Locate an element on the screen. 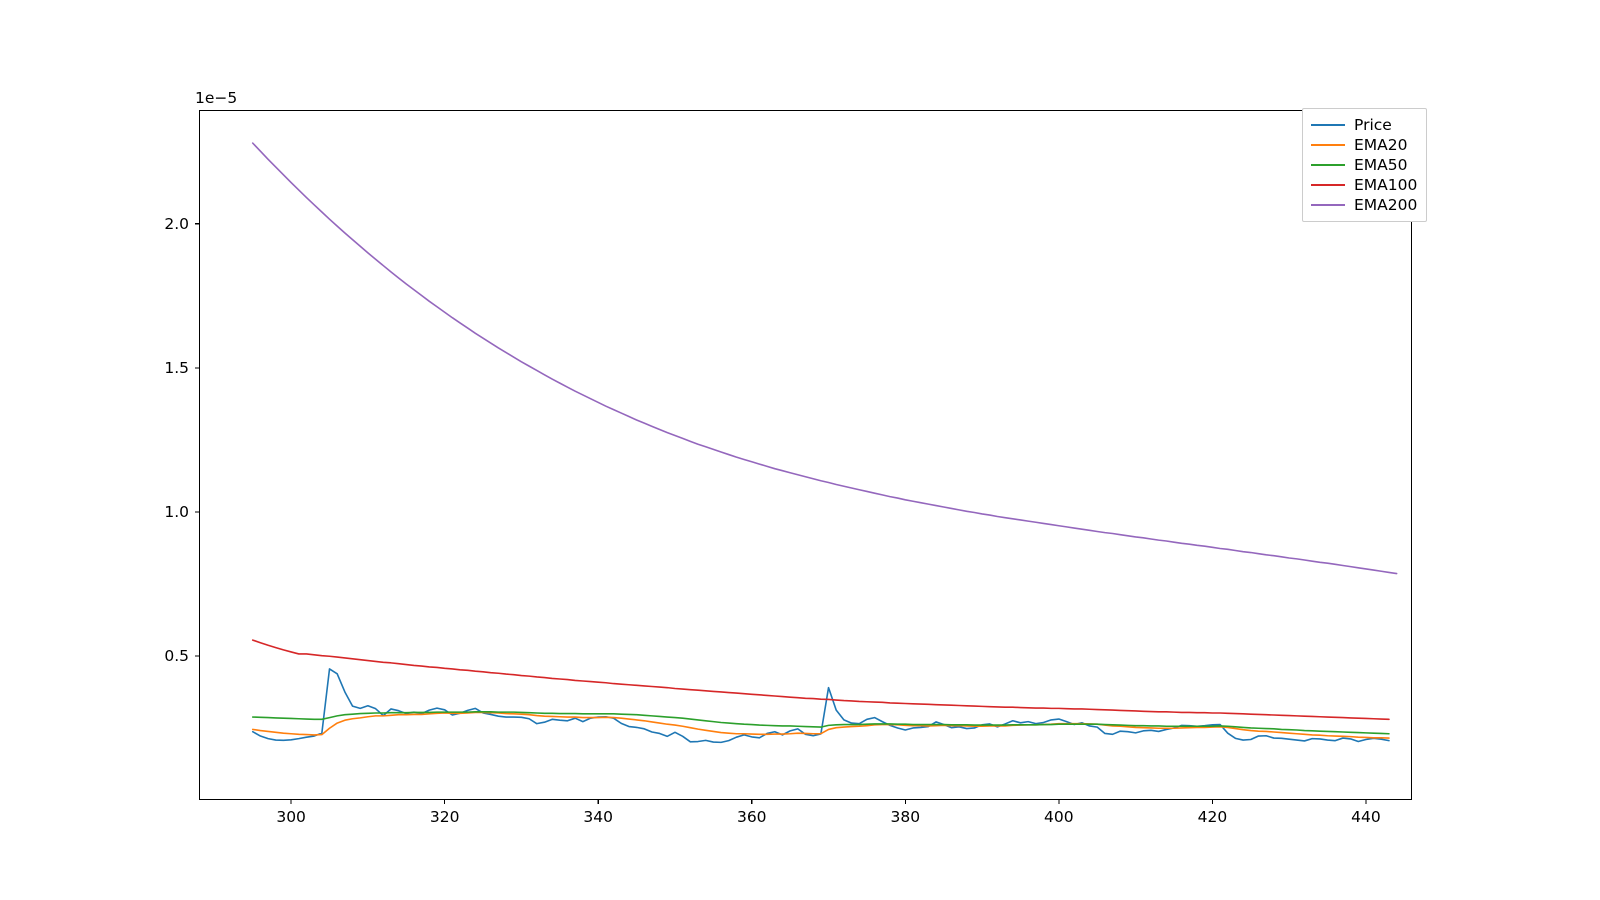 The image size is (1600, 900). y-tick-label: 1.5 is located at coordinates (176, 367).